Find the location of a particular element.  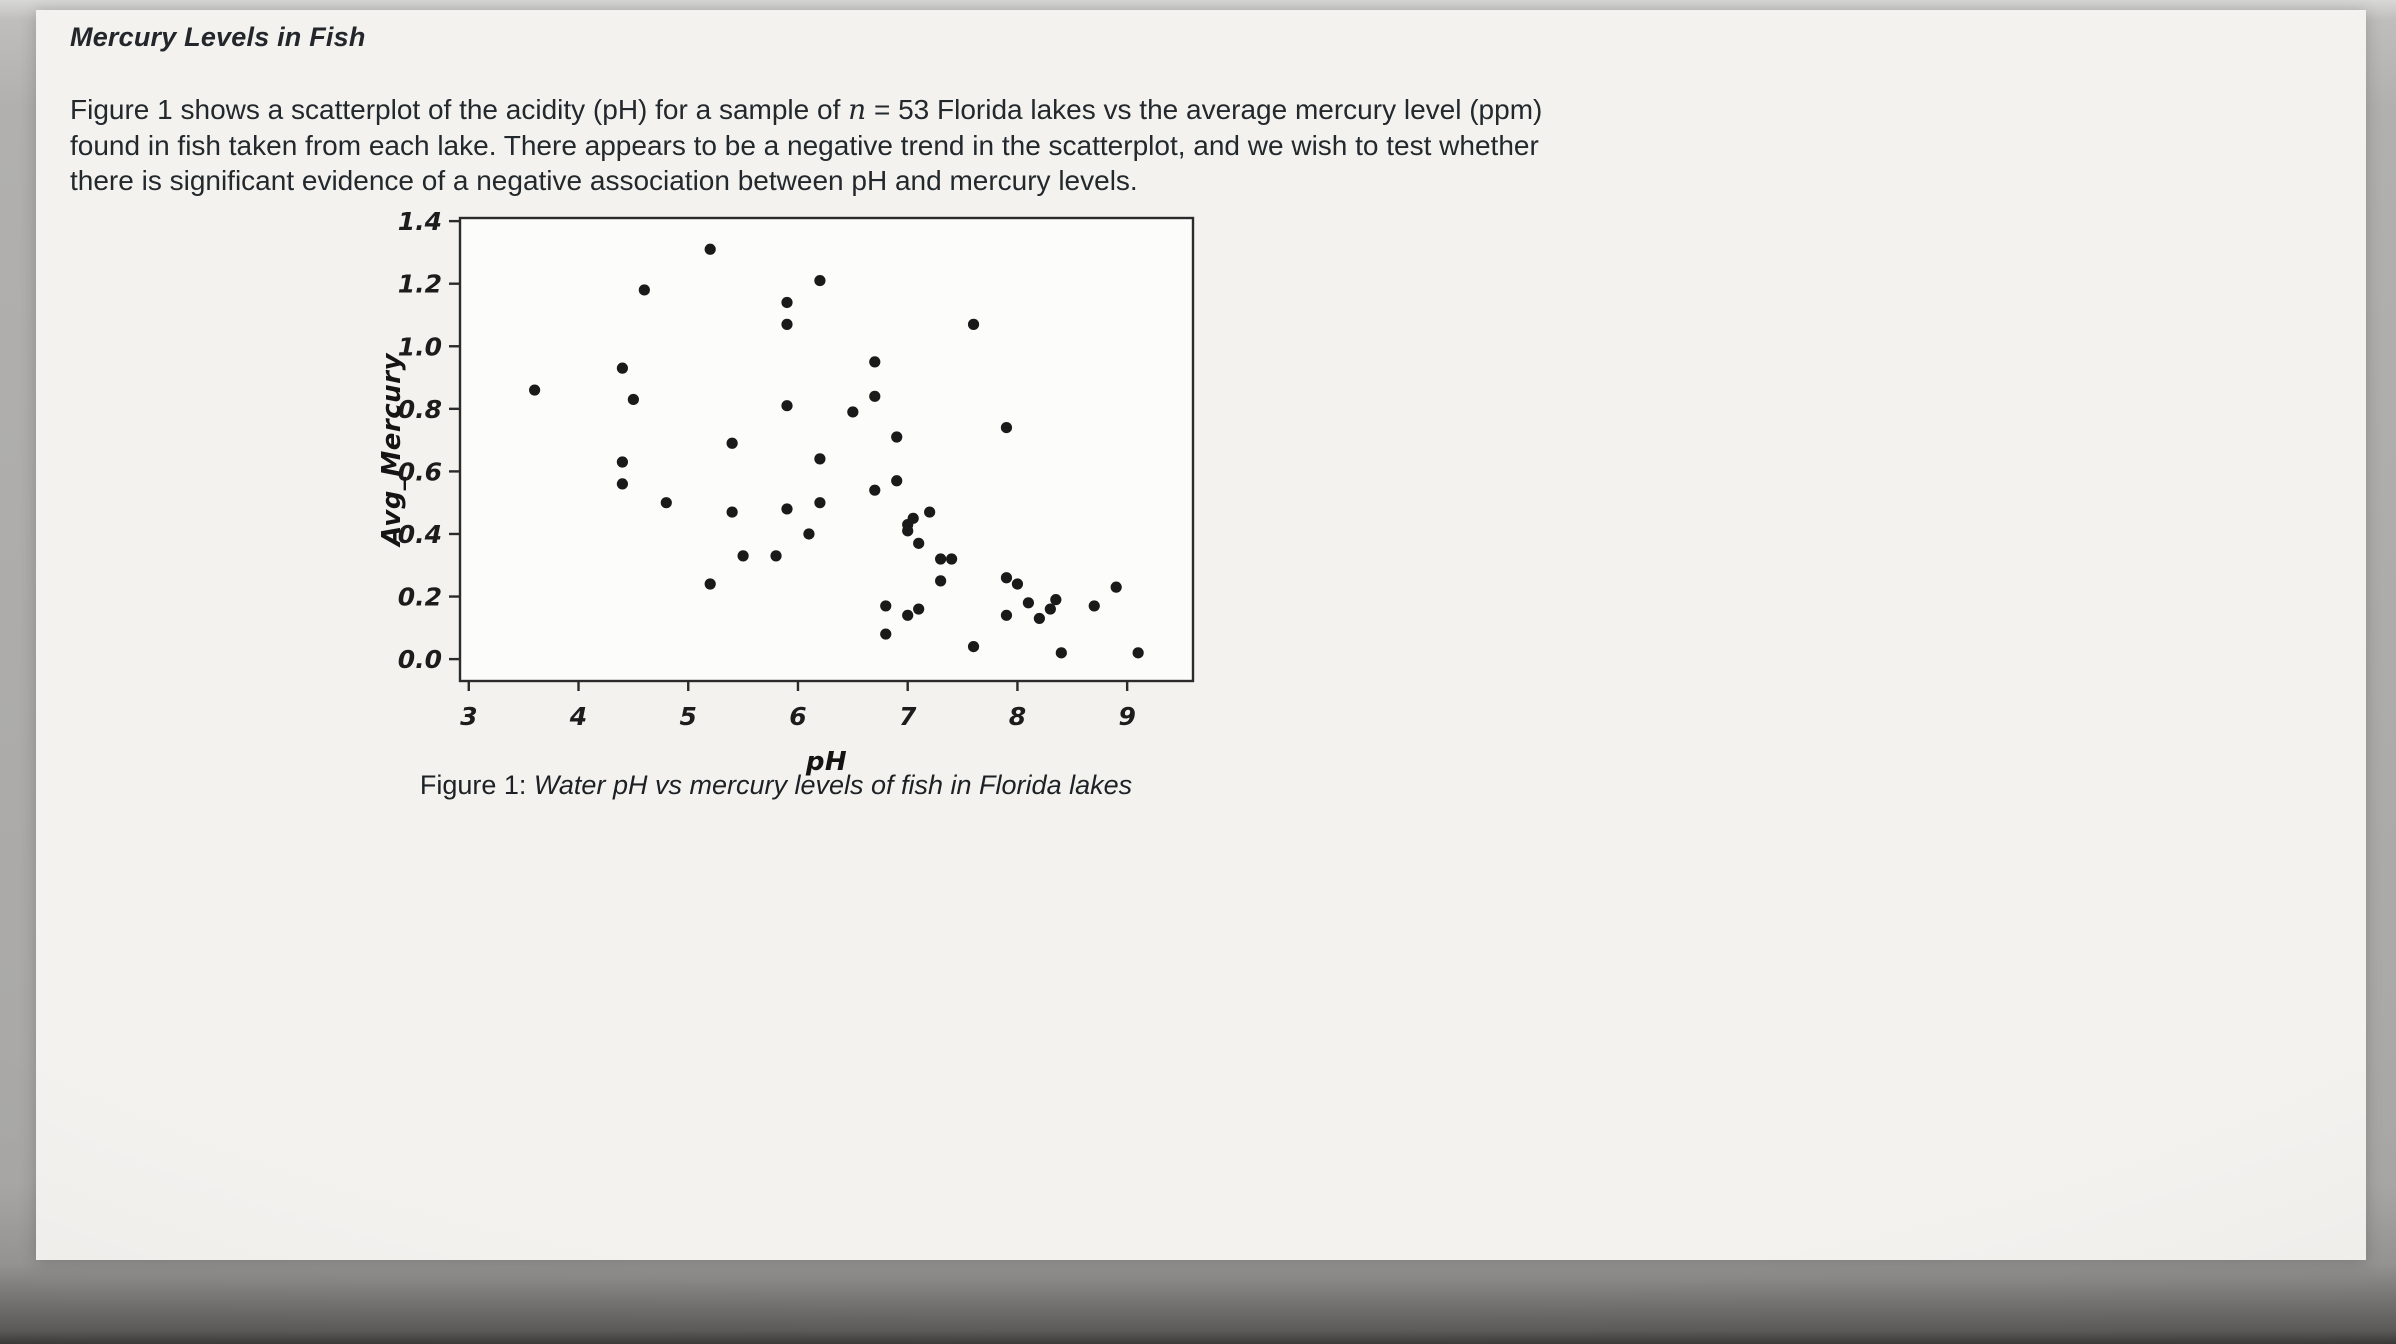

y-tick-label: 1.4 is located at coordinates (420, 221).